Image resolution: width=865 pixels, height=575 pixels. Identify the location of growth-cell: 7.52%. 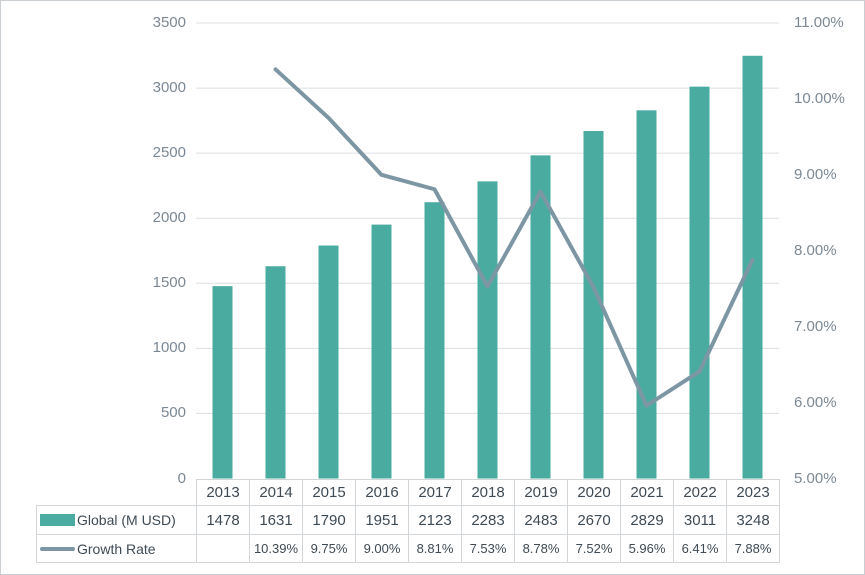
(594, 548).